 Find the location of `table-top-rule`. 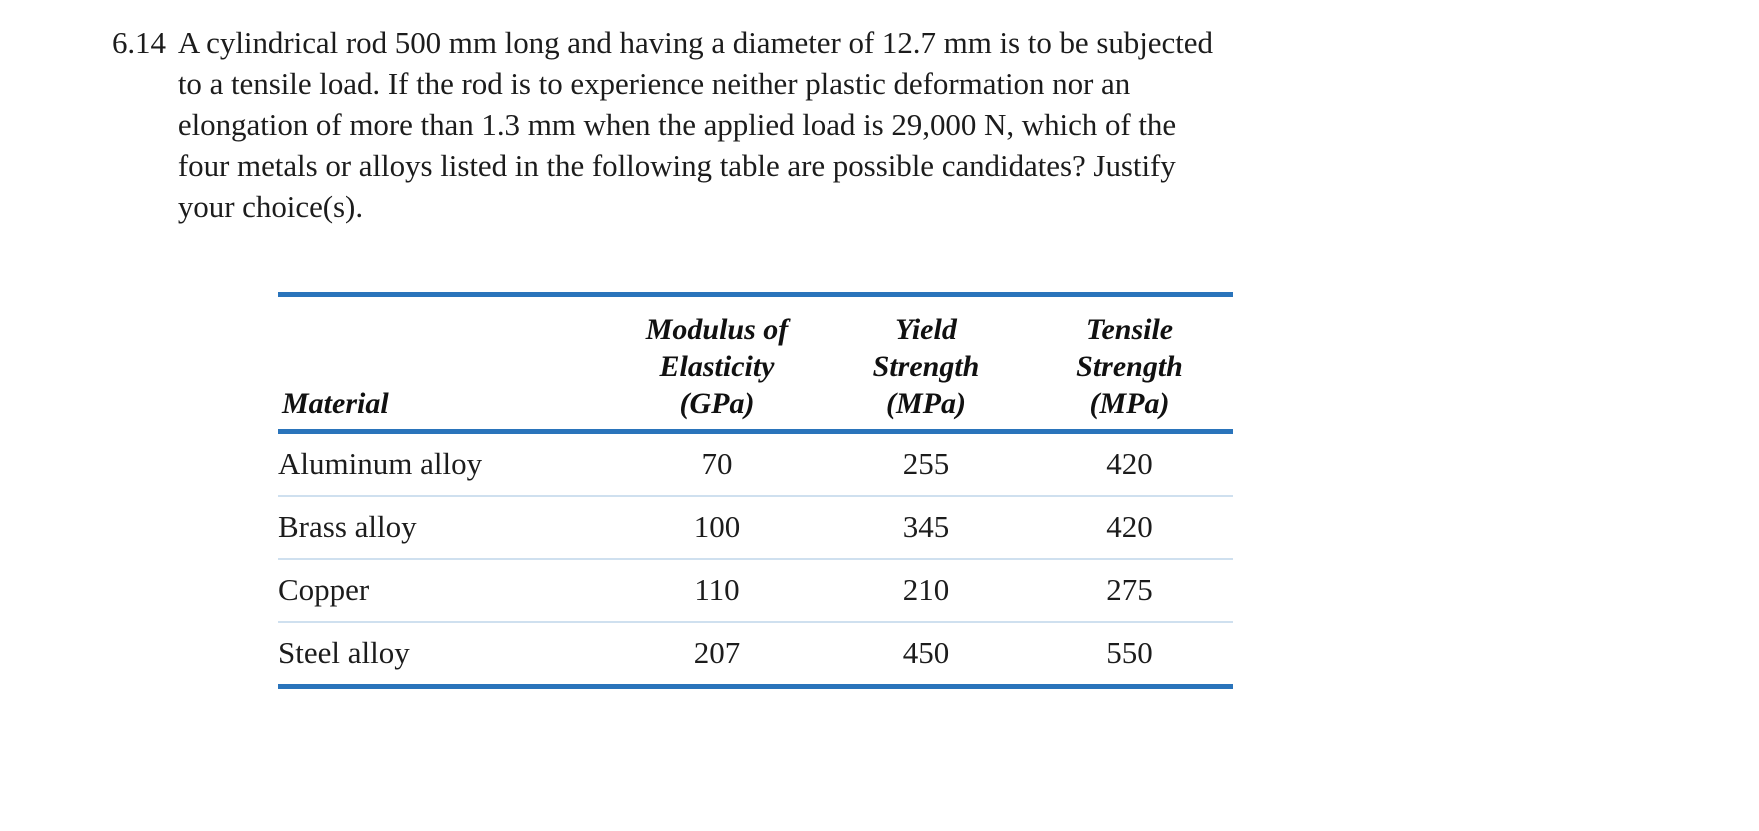

table-top-rule is located at coordinates (755, 294).